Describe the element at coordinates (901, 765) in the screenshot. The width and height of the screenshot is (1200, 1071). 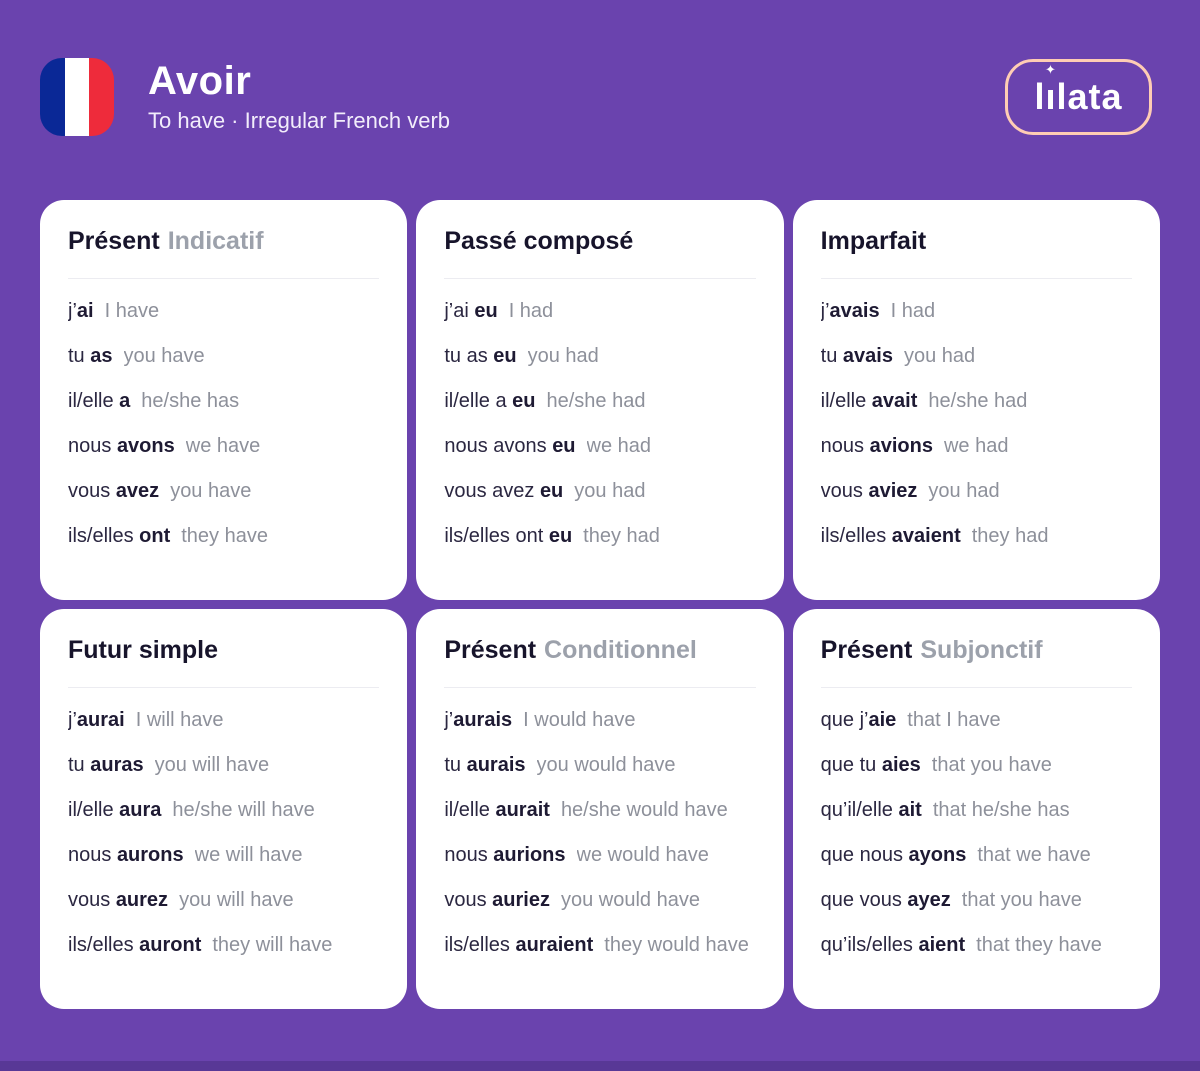
I see `verb-form: aies` at that location.